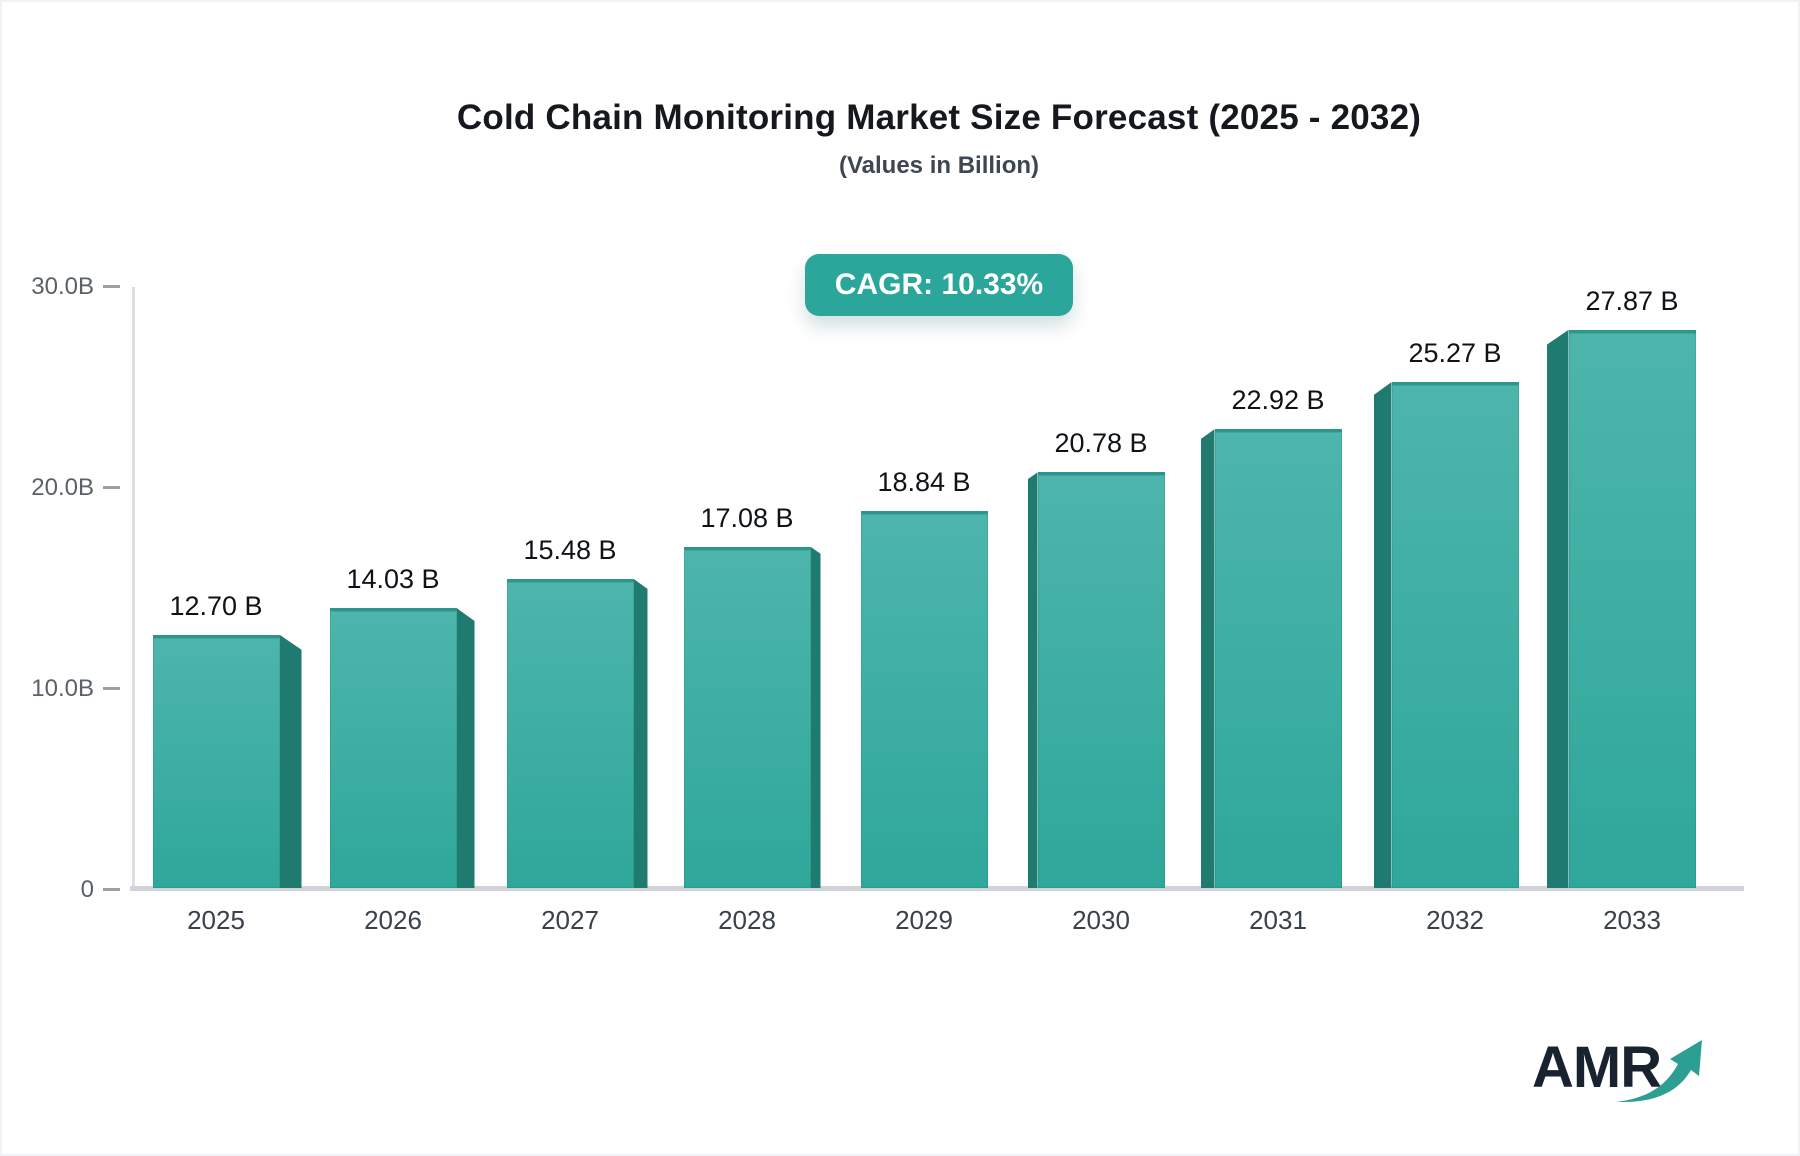 This screenshot has width=1800, height=1156. I want to click on x-axis-label: 2031, so click(1278, 920).